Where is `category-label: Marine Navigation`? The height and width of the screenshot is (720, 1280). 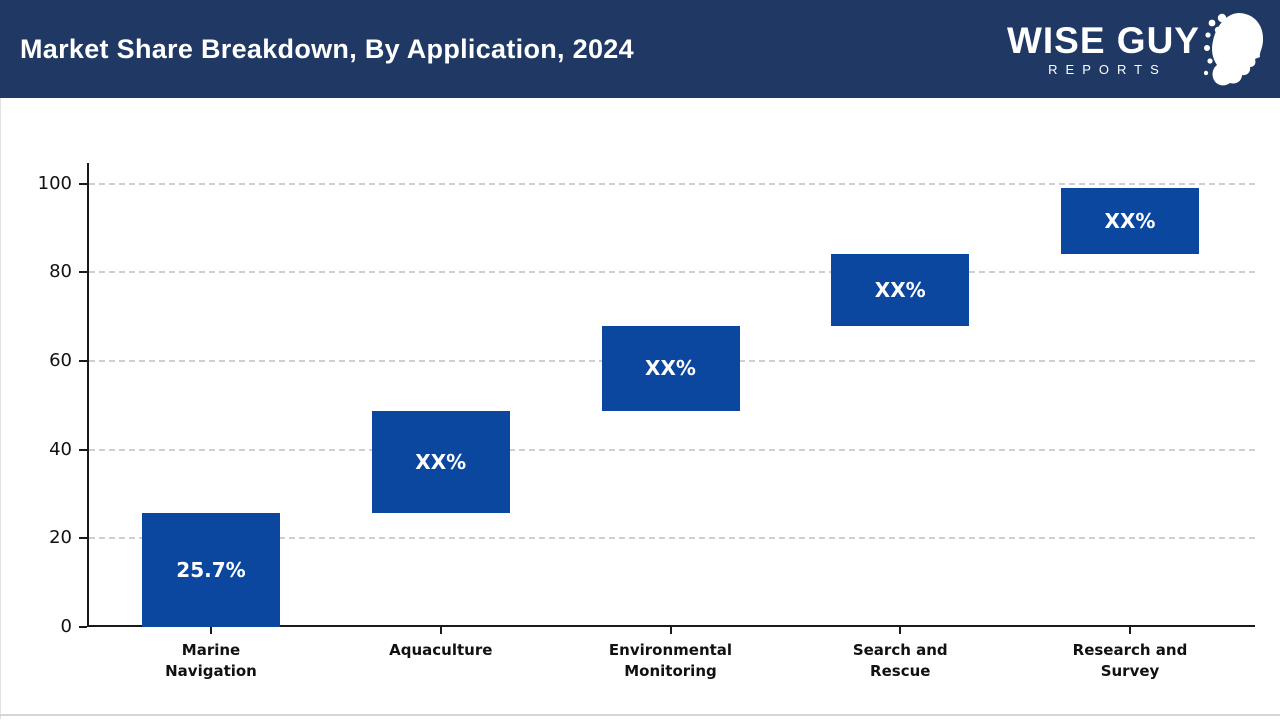
category-label: Marine Navigation is located at coordinates (211, 660).